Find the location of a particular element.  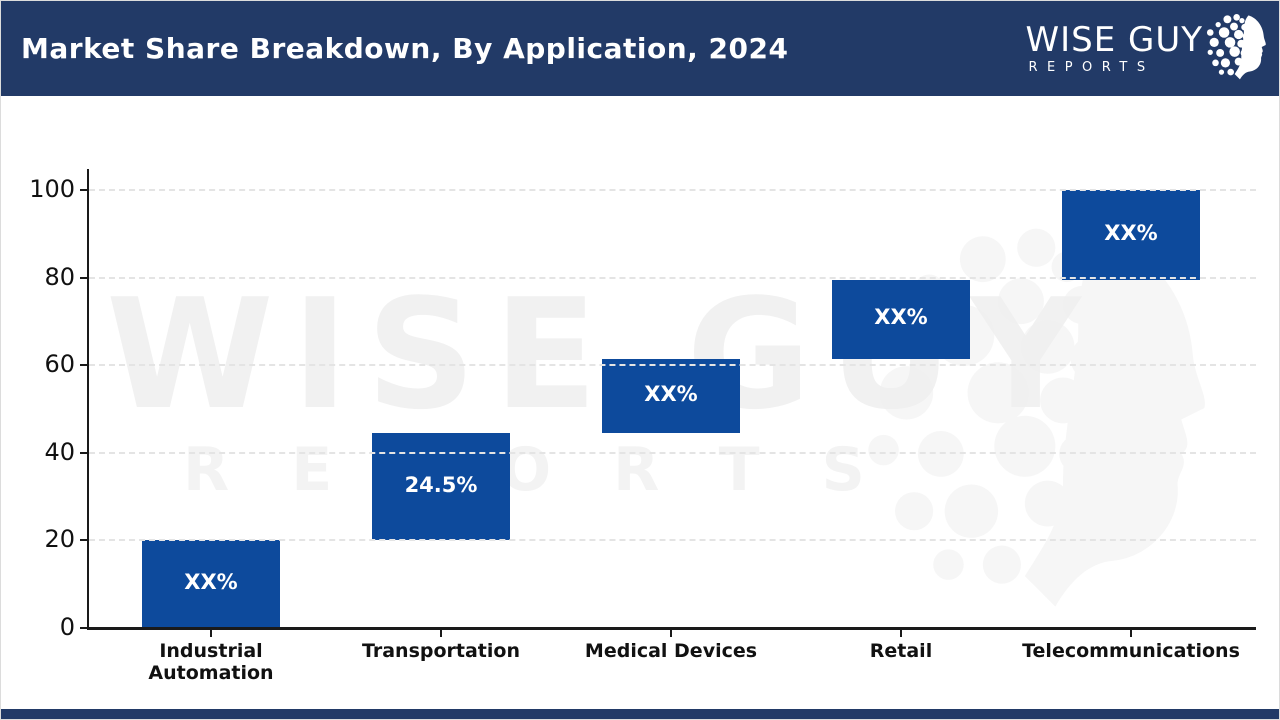

watermark-text-line2: REPORTS is located at coordinates (555, 470).